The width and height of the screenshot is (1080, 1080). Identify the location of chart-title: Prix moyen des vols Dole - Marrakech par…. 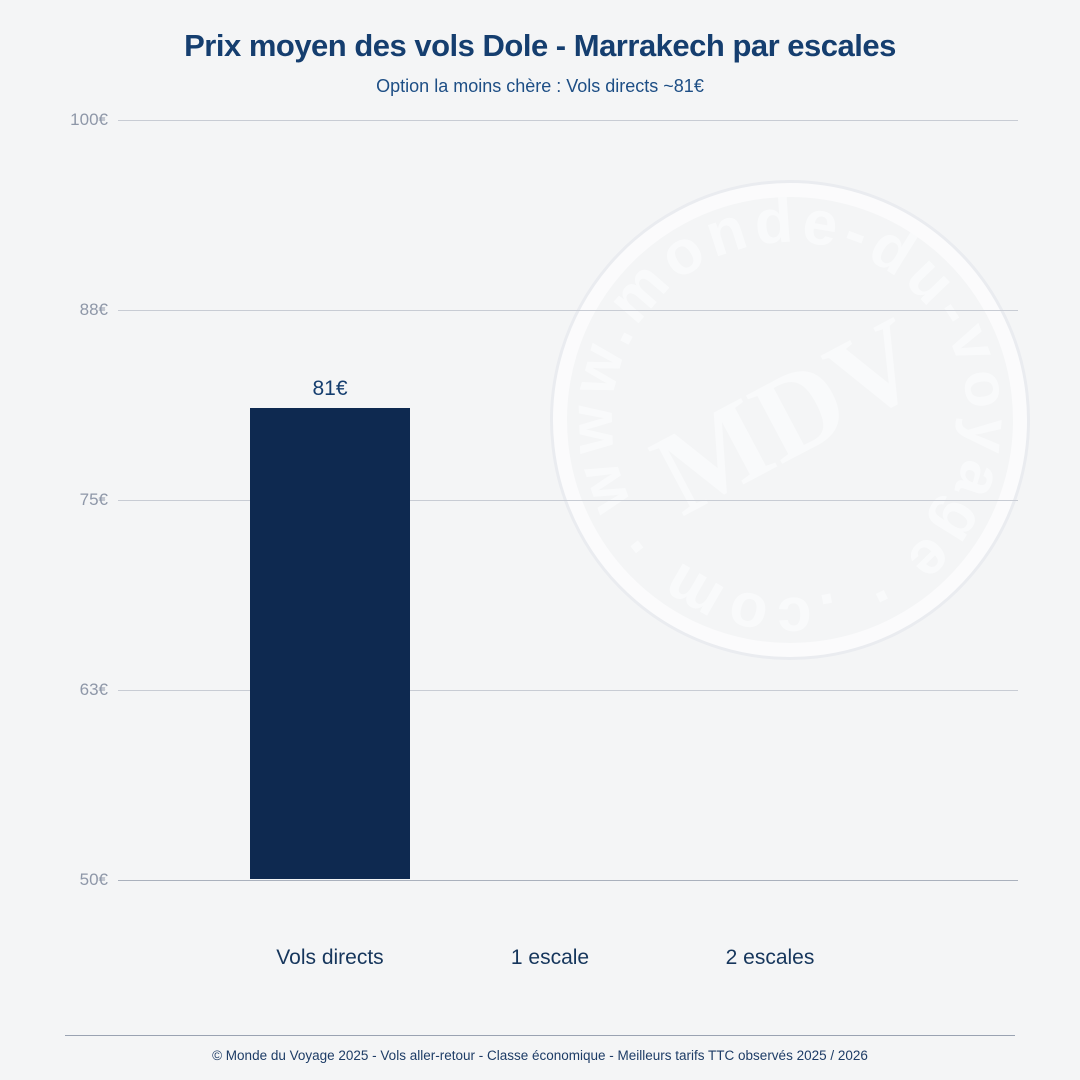
(540, 45).